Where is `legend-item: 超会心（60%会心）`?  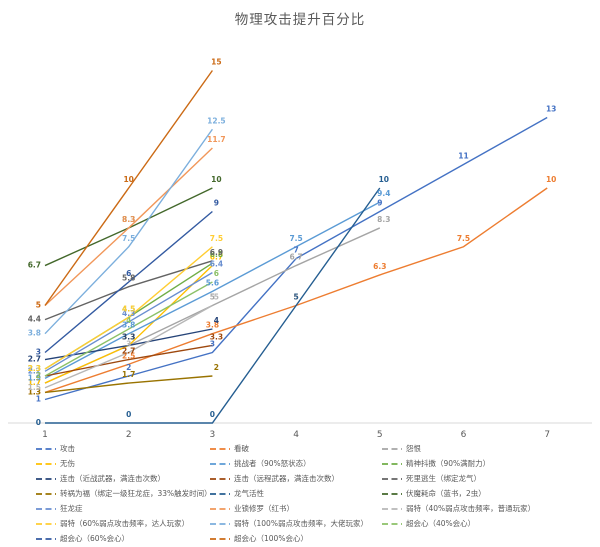
legend-item: 超会心（60%会心） is located at coordinates (82, 539).